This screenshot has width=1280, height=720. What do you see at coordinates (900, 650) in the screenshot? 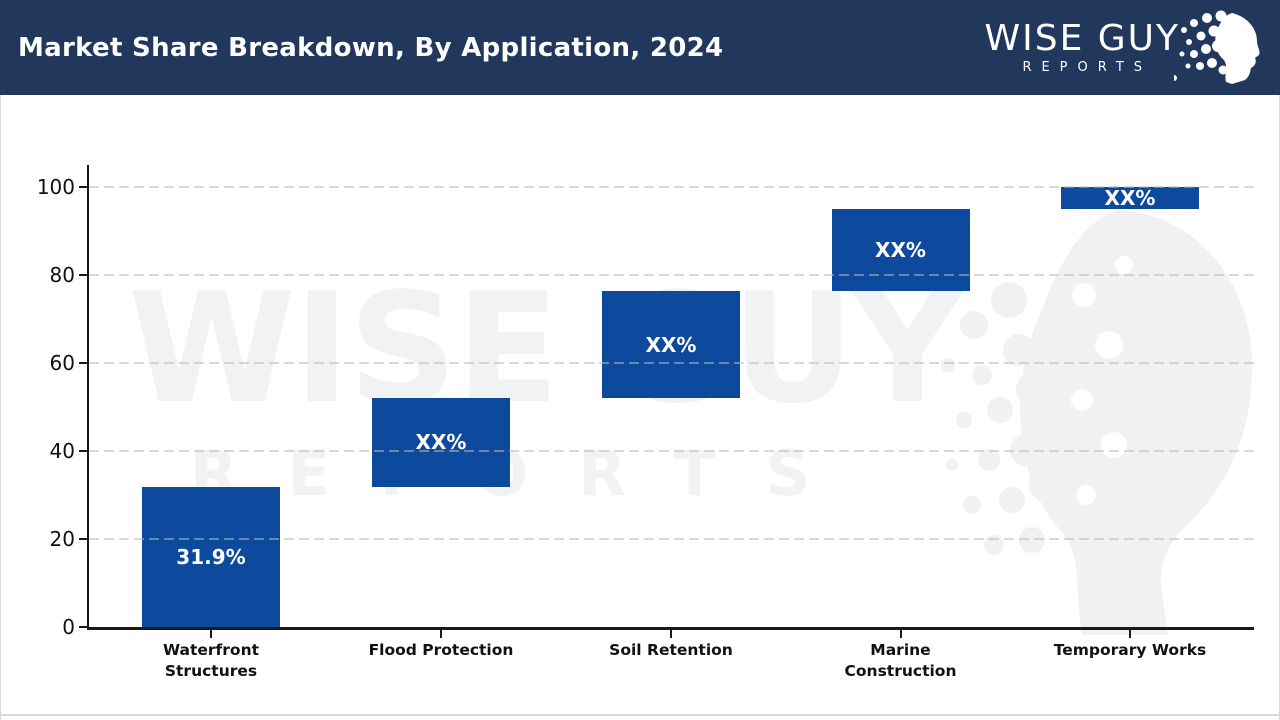
I see `x-category-label-line: Marine` at bounding box center [900, 650].